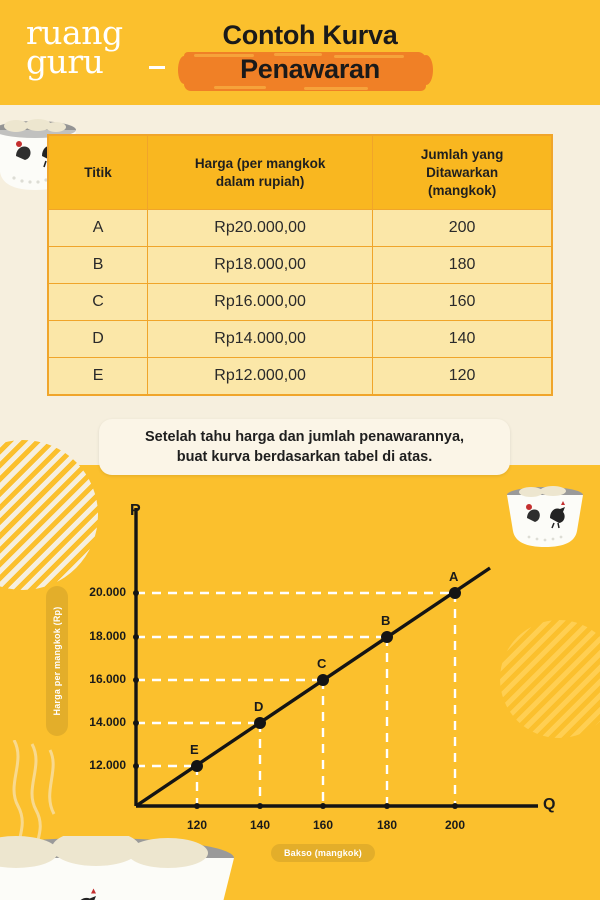 The height and width of the screenshot is (900, 600). Describe the element at coordinates (323, 680) in the screenshot. I see `data-point-C` at that location.